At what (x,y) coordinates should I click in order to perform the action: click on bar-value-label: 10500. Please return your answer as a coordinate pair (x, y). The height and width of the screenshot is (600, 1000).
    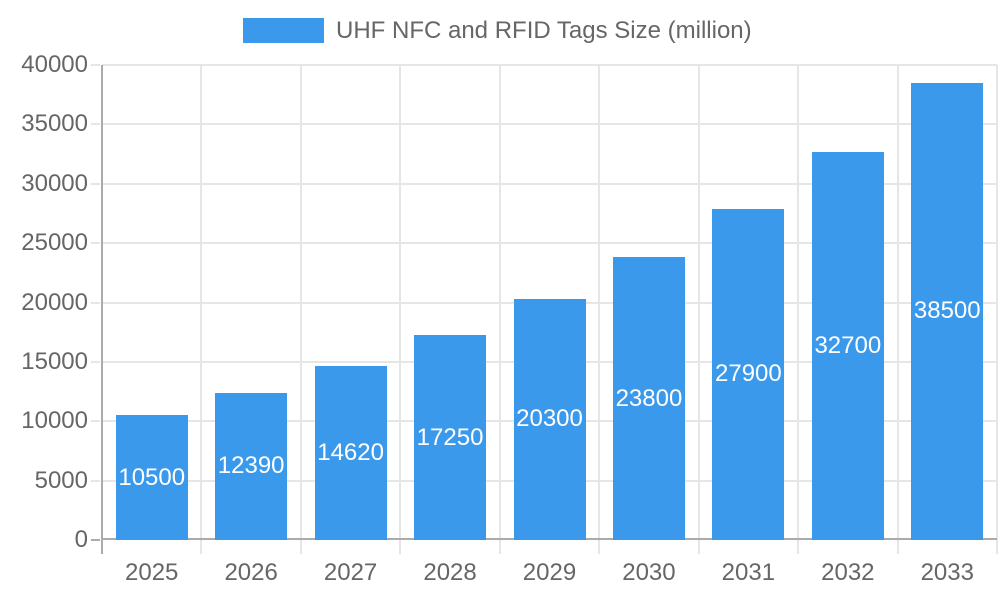
    Looking at the image, I should click on (152, 477).